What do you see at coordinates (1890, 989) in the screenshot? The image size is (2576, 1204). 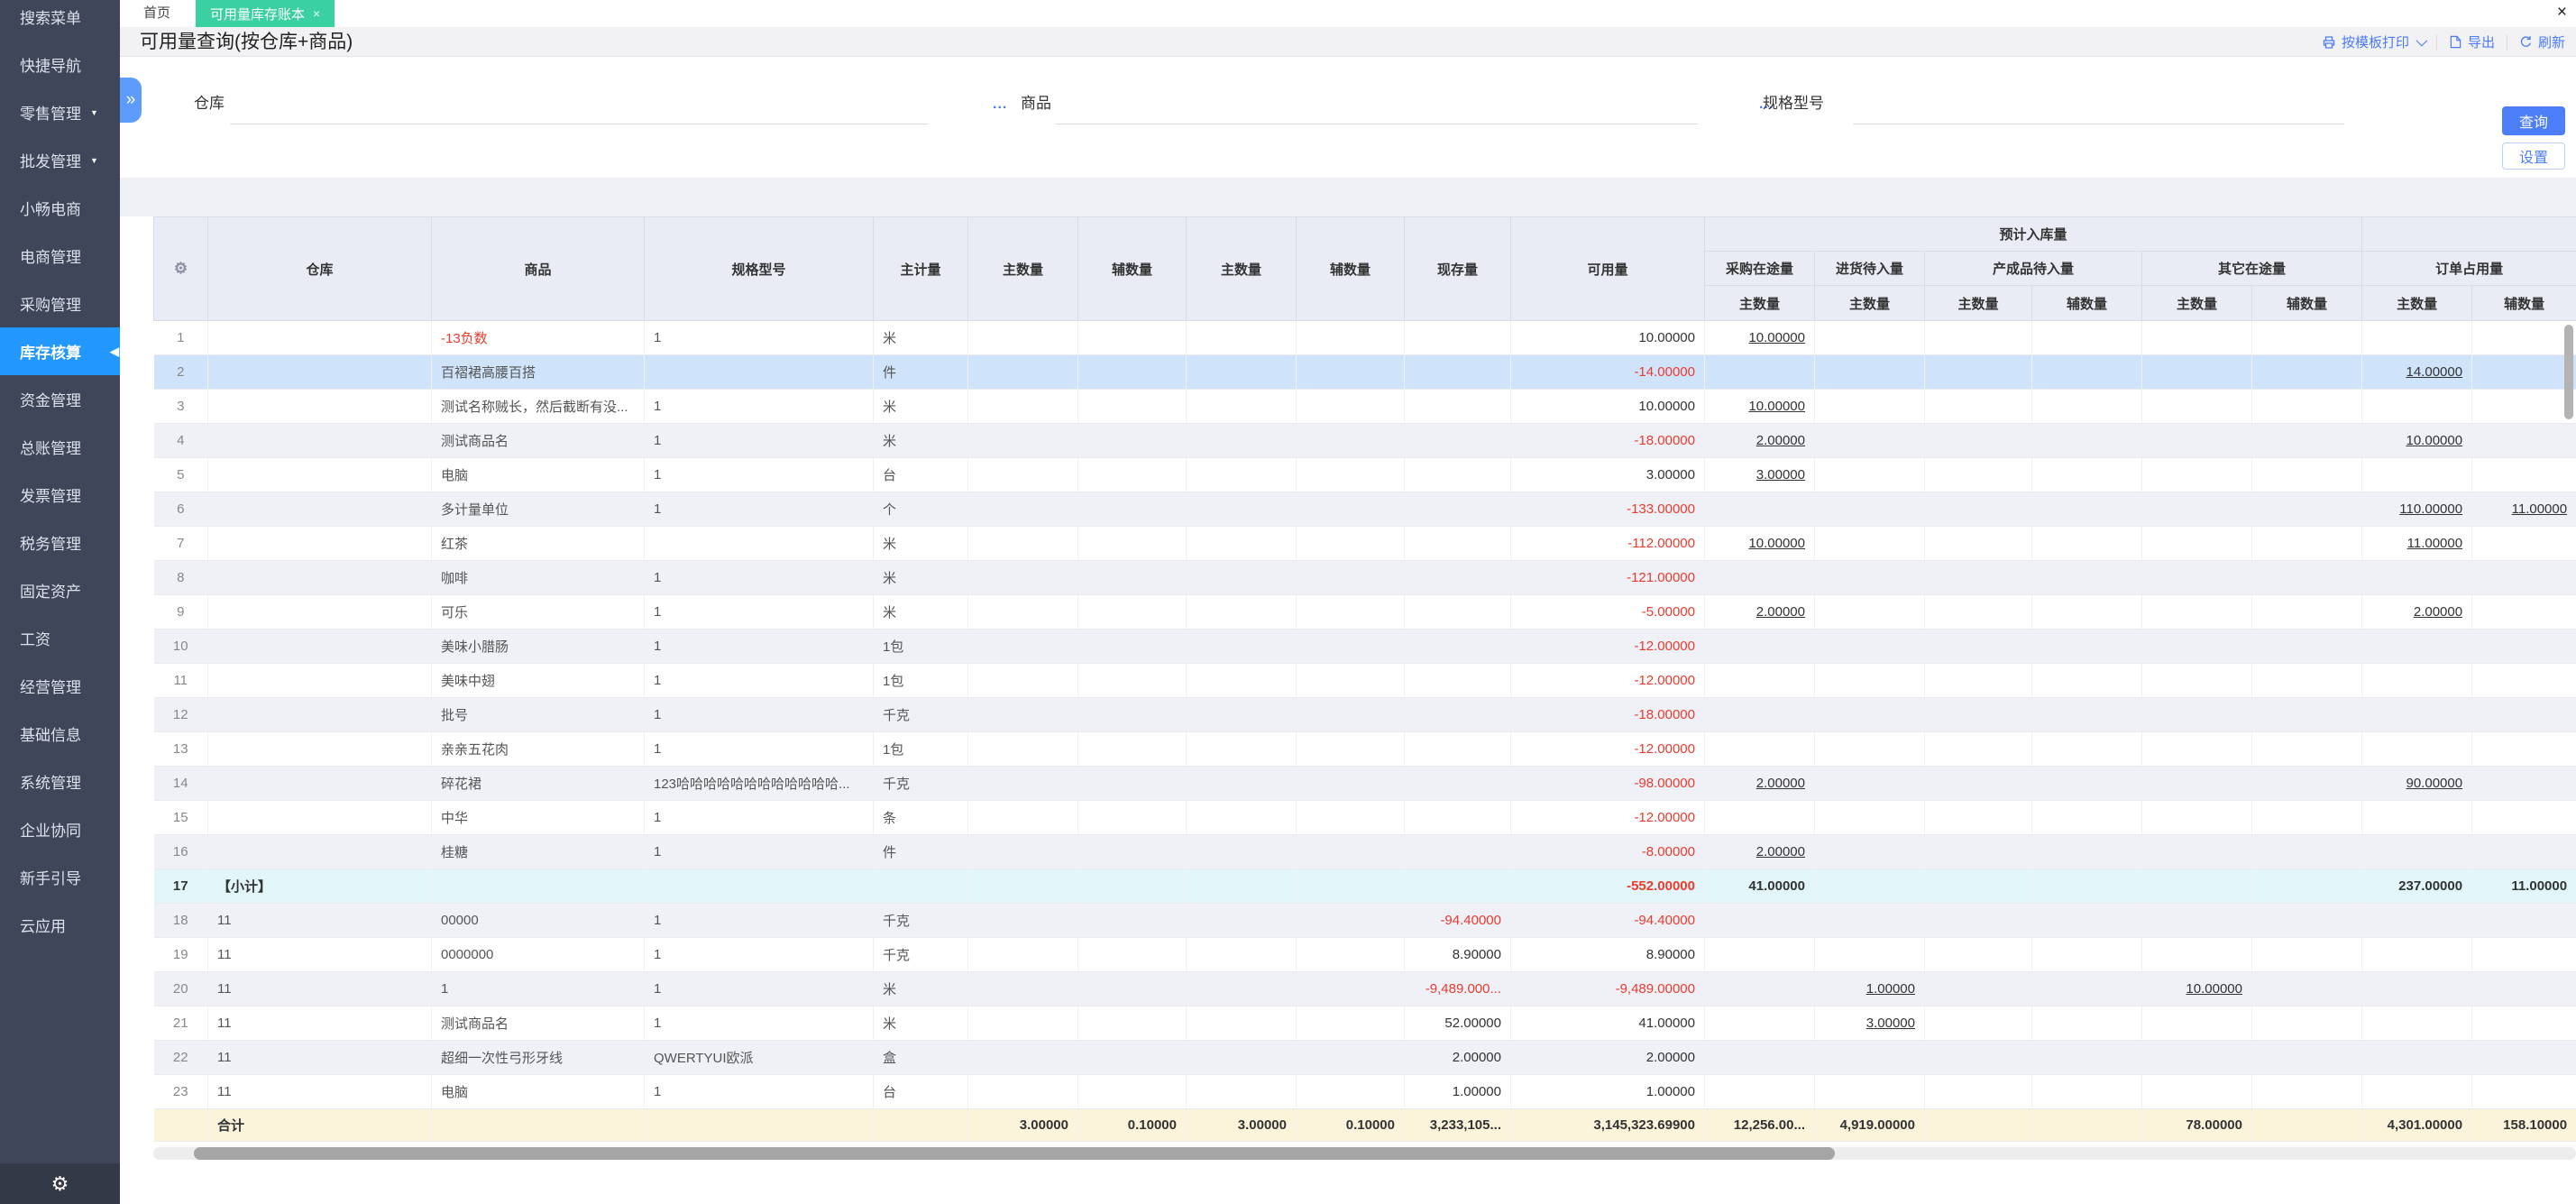 I see `value-link: 1.00000` at bounding box center [1890, 989].